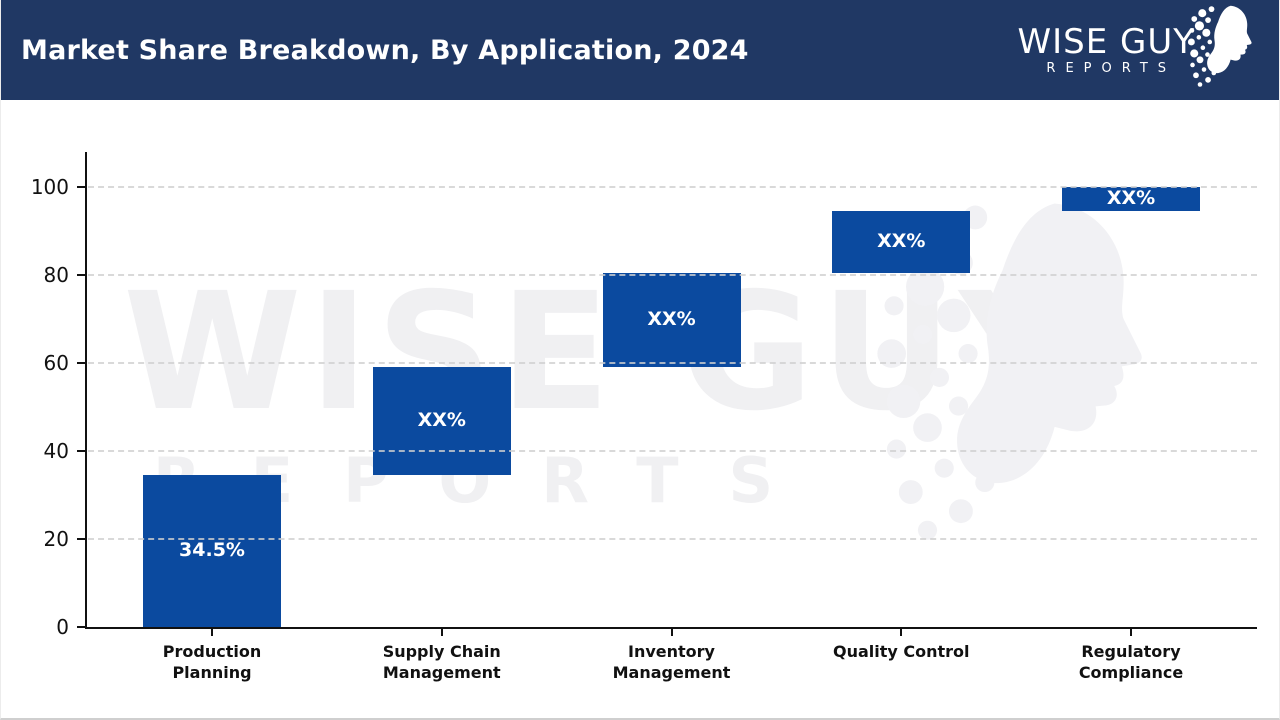 The image size is (1280, 720). I want to click on y-tick-label: 0, so click(62, 627).